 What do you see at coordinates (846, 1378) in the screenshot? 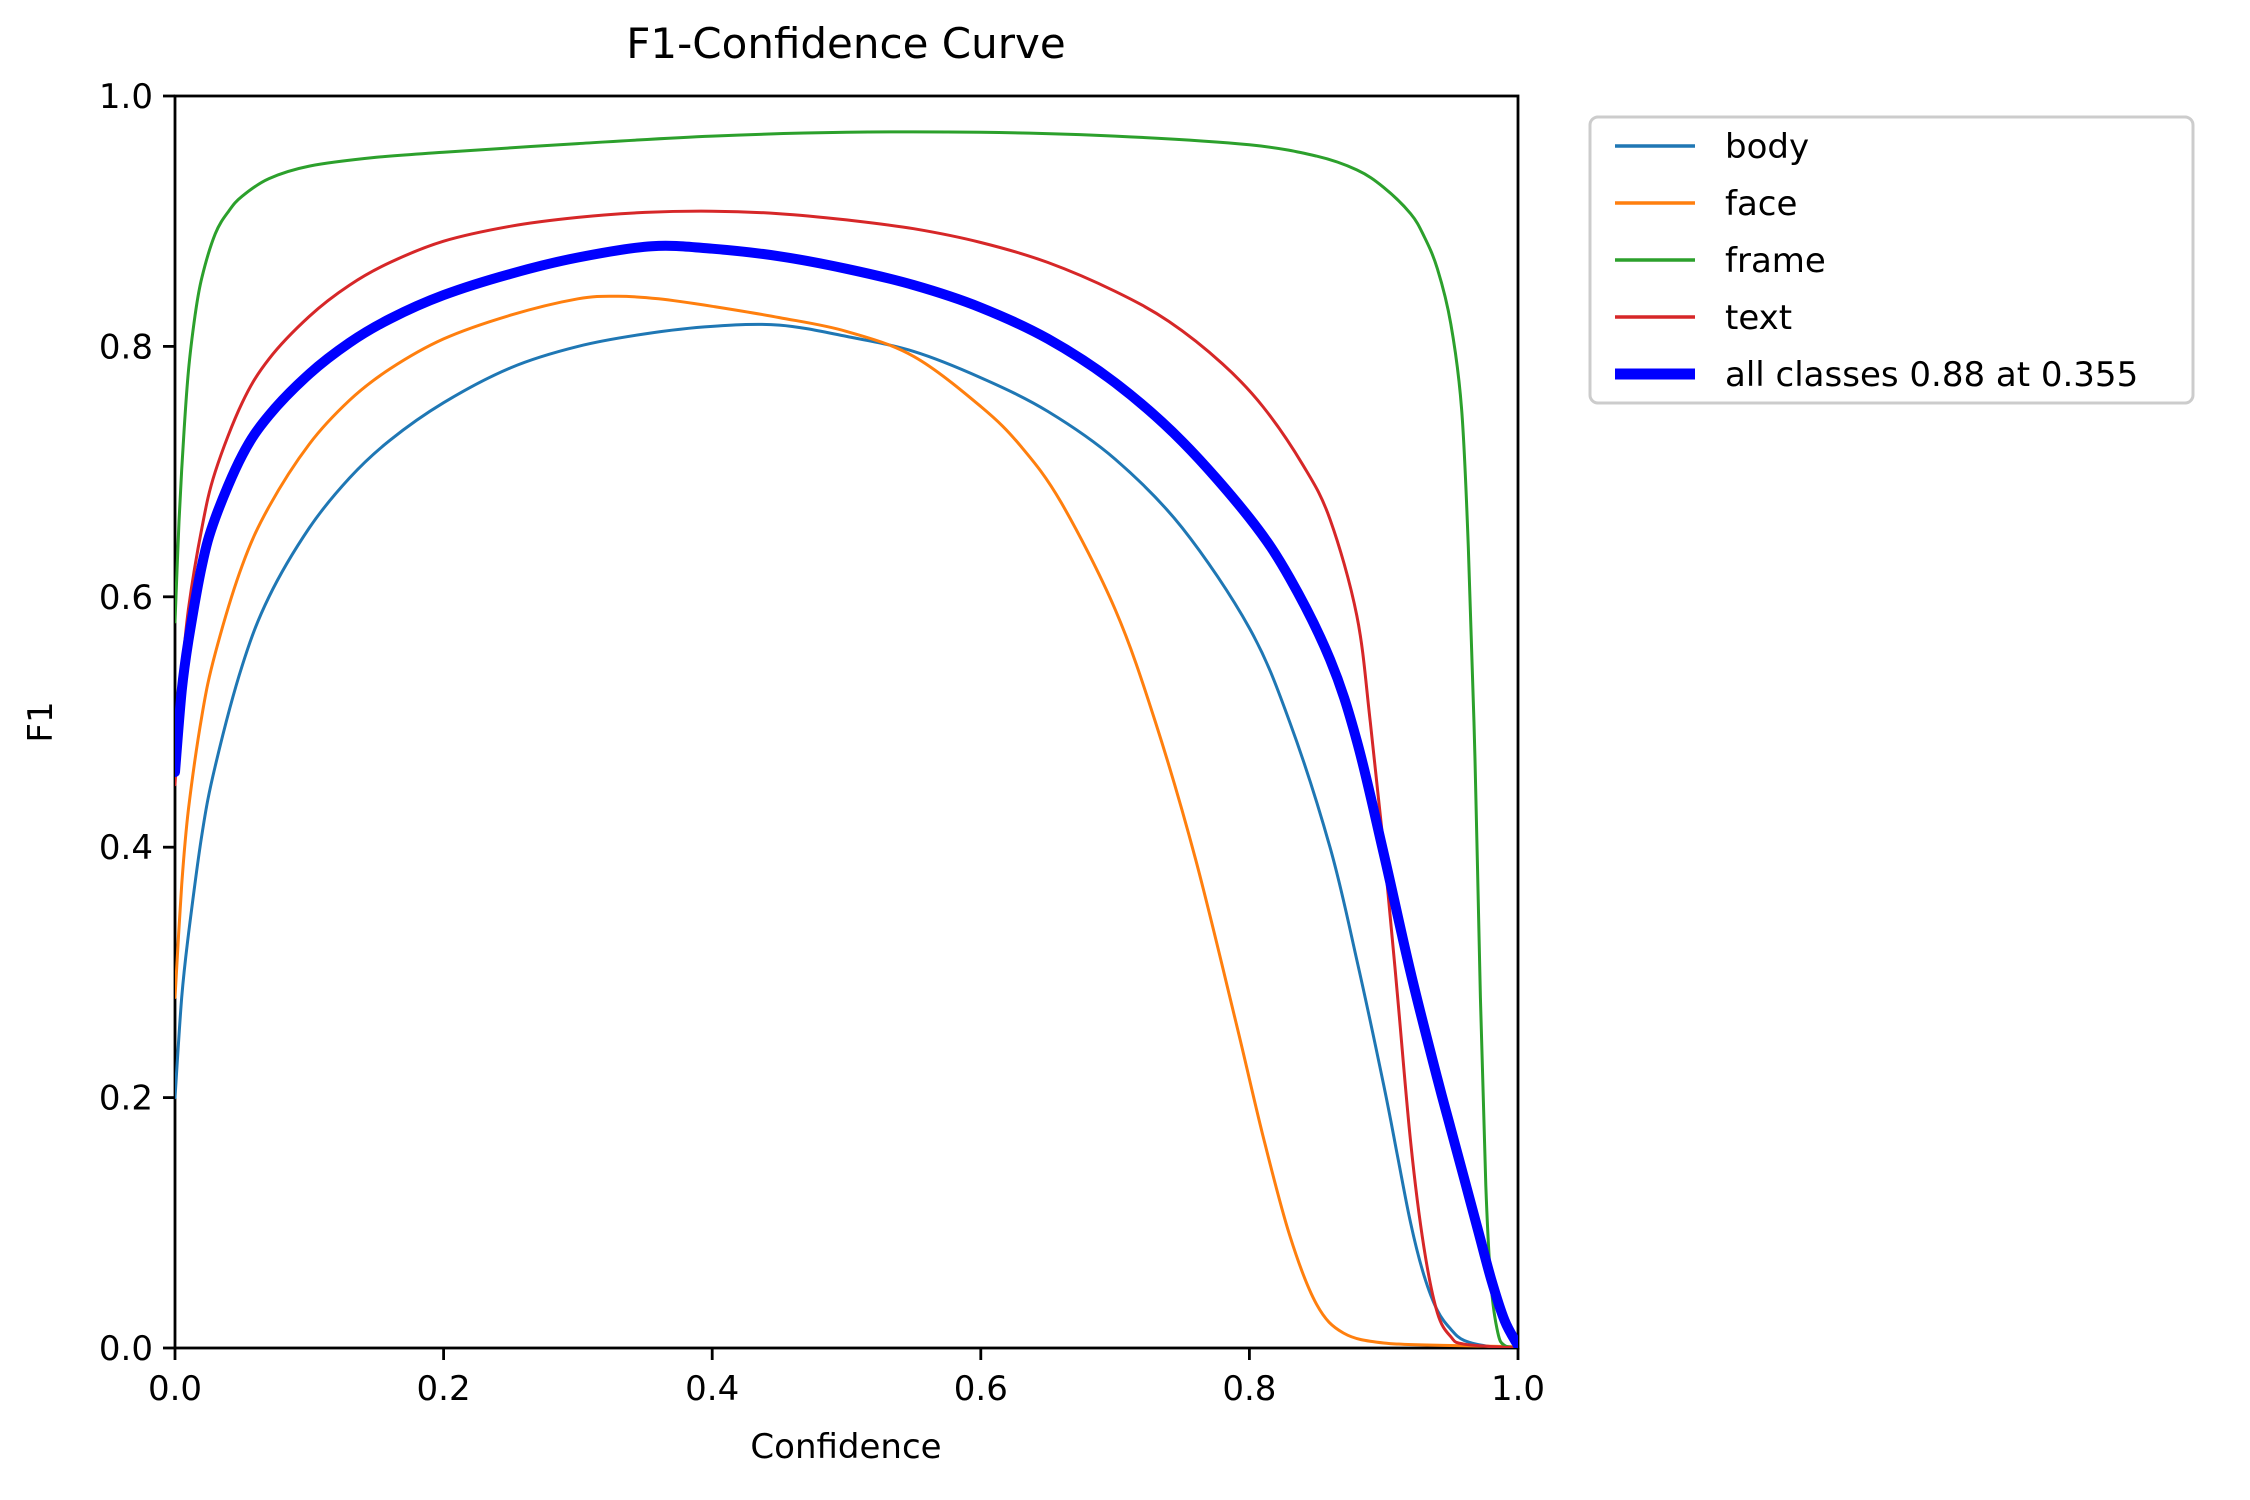
I see `x-axis: 0.0 0.2 0.4 0.6 0.8 1.0` at bounding box center [846, 1378].